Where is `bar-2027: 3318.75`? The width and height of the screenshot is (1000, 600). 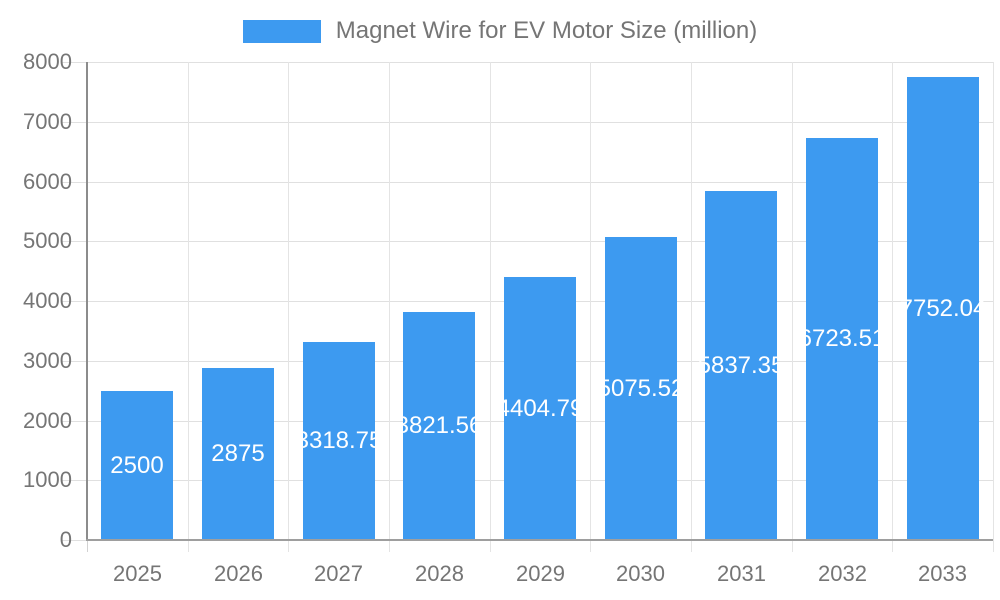 bar-2027: 3318.75 is located at coordinates (339, 441).